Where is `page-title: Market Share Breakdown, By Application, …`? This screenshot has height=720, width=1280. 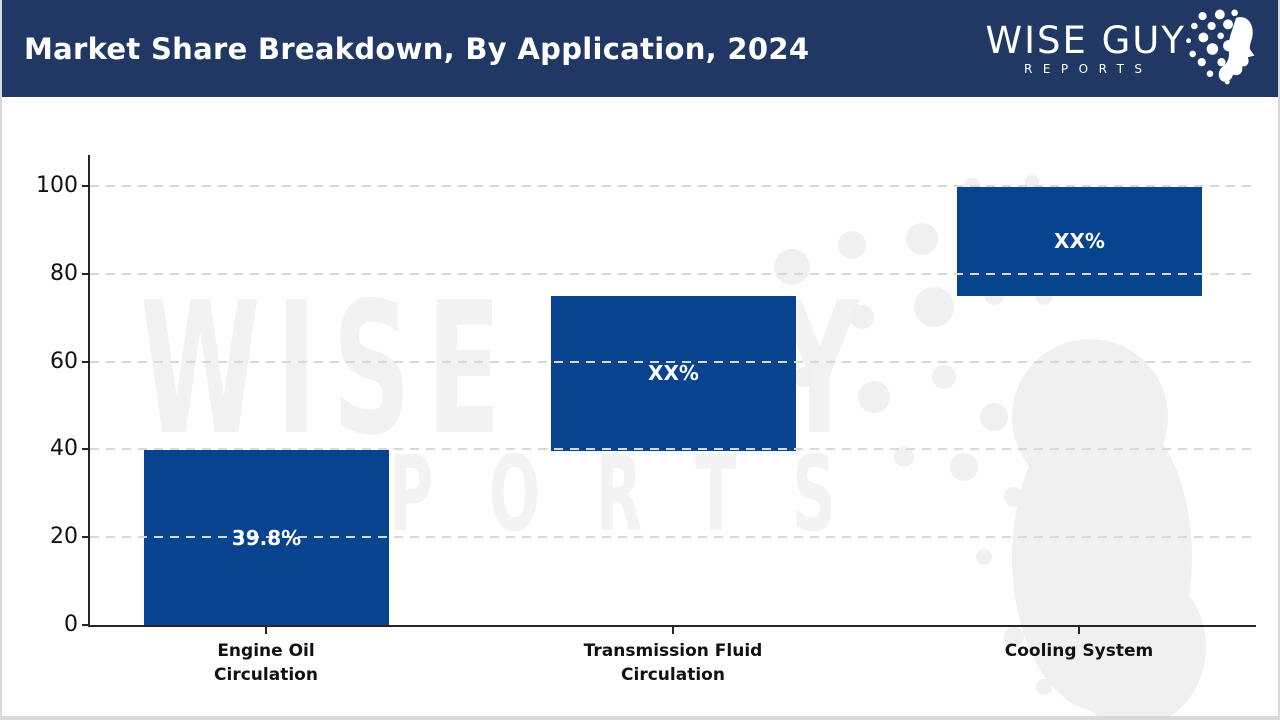
page-title: Market Share Breakdown, By Application, … is located at coordinates (417, 48).